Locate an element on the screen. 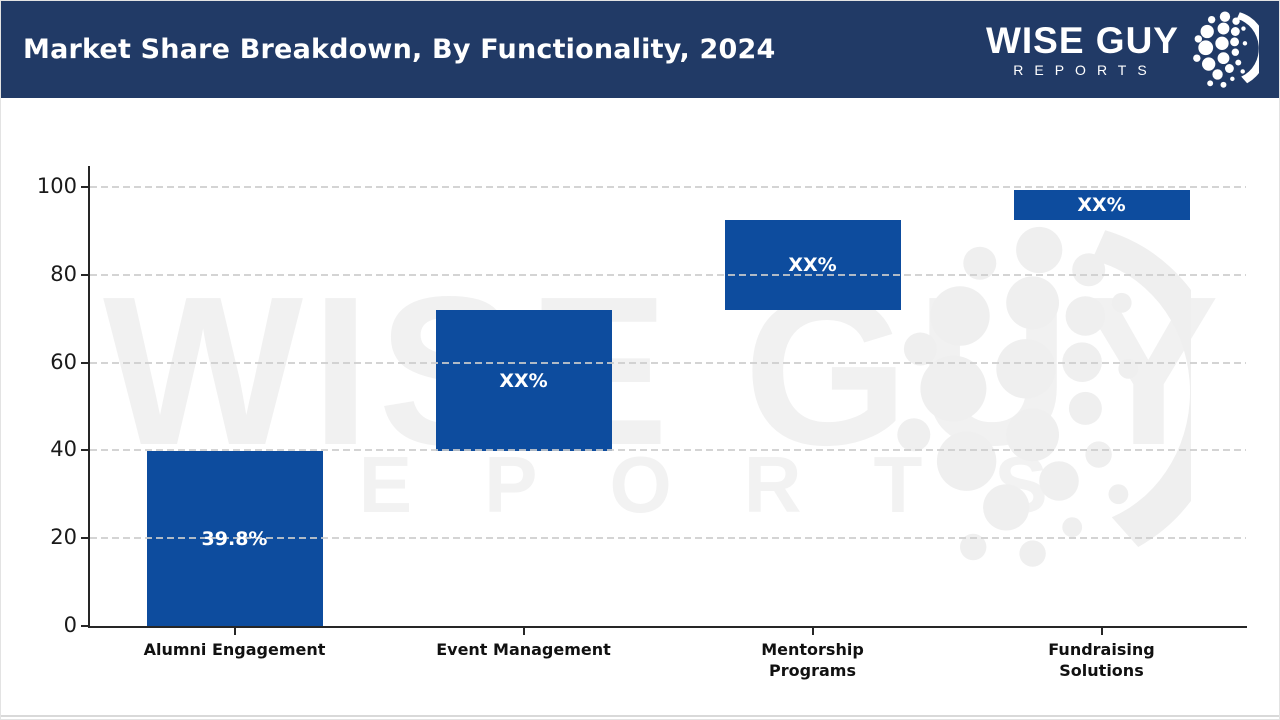  category-label-line: Alumni Engagement is located at coordinates (234, 649).